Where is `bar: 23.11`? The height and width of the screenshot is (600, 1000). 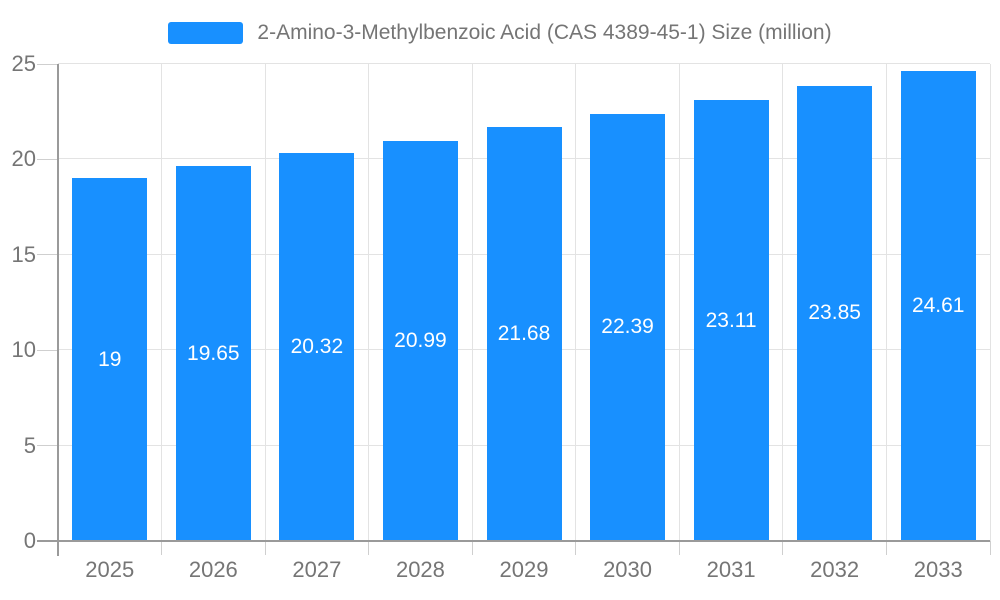
bar: 23.11 is located at coordinates (731, 320).